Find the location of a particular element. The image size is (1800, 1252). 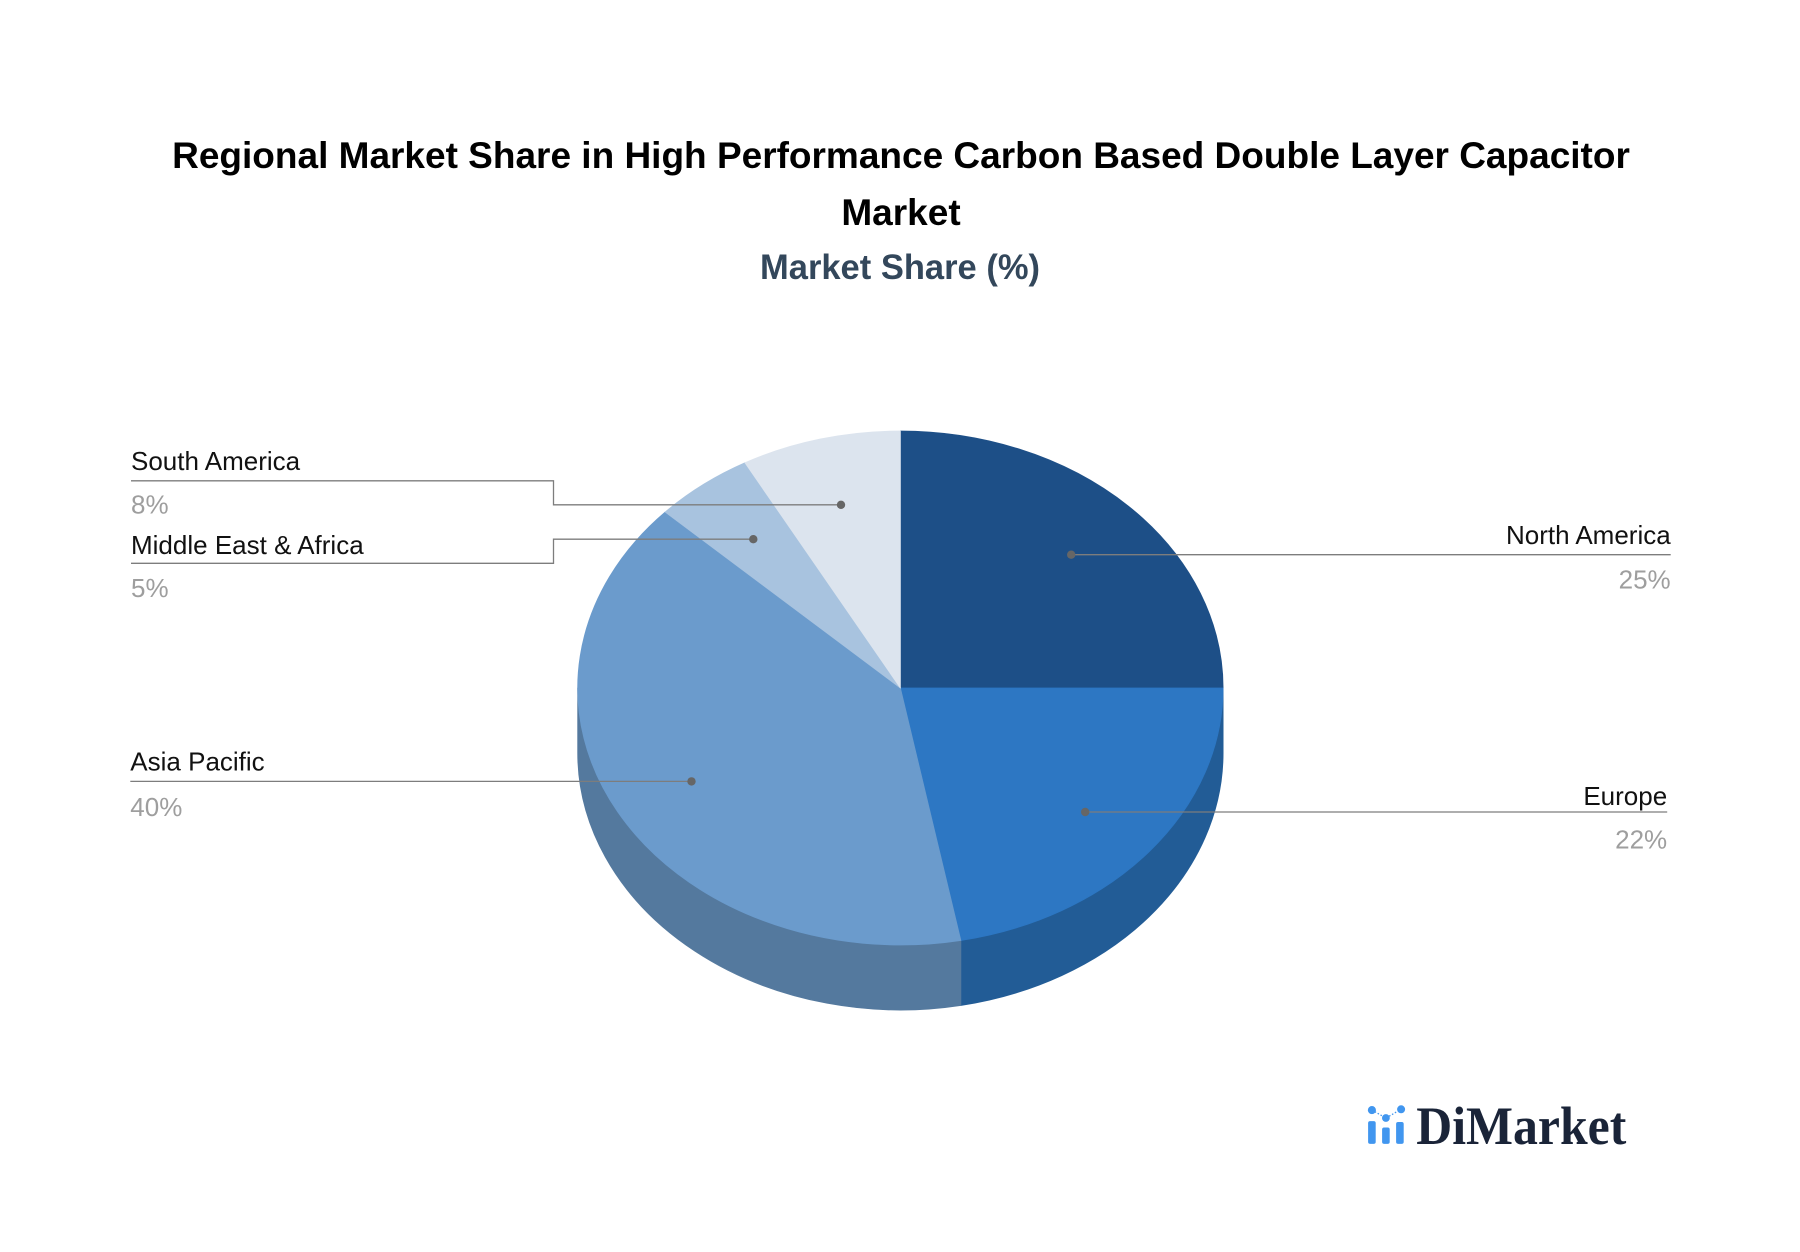

svg-text: North America is located at coordinates (1588, 535).